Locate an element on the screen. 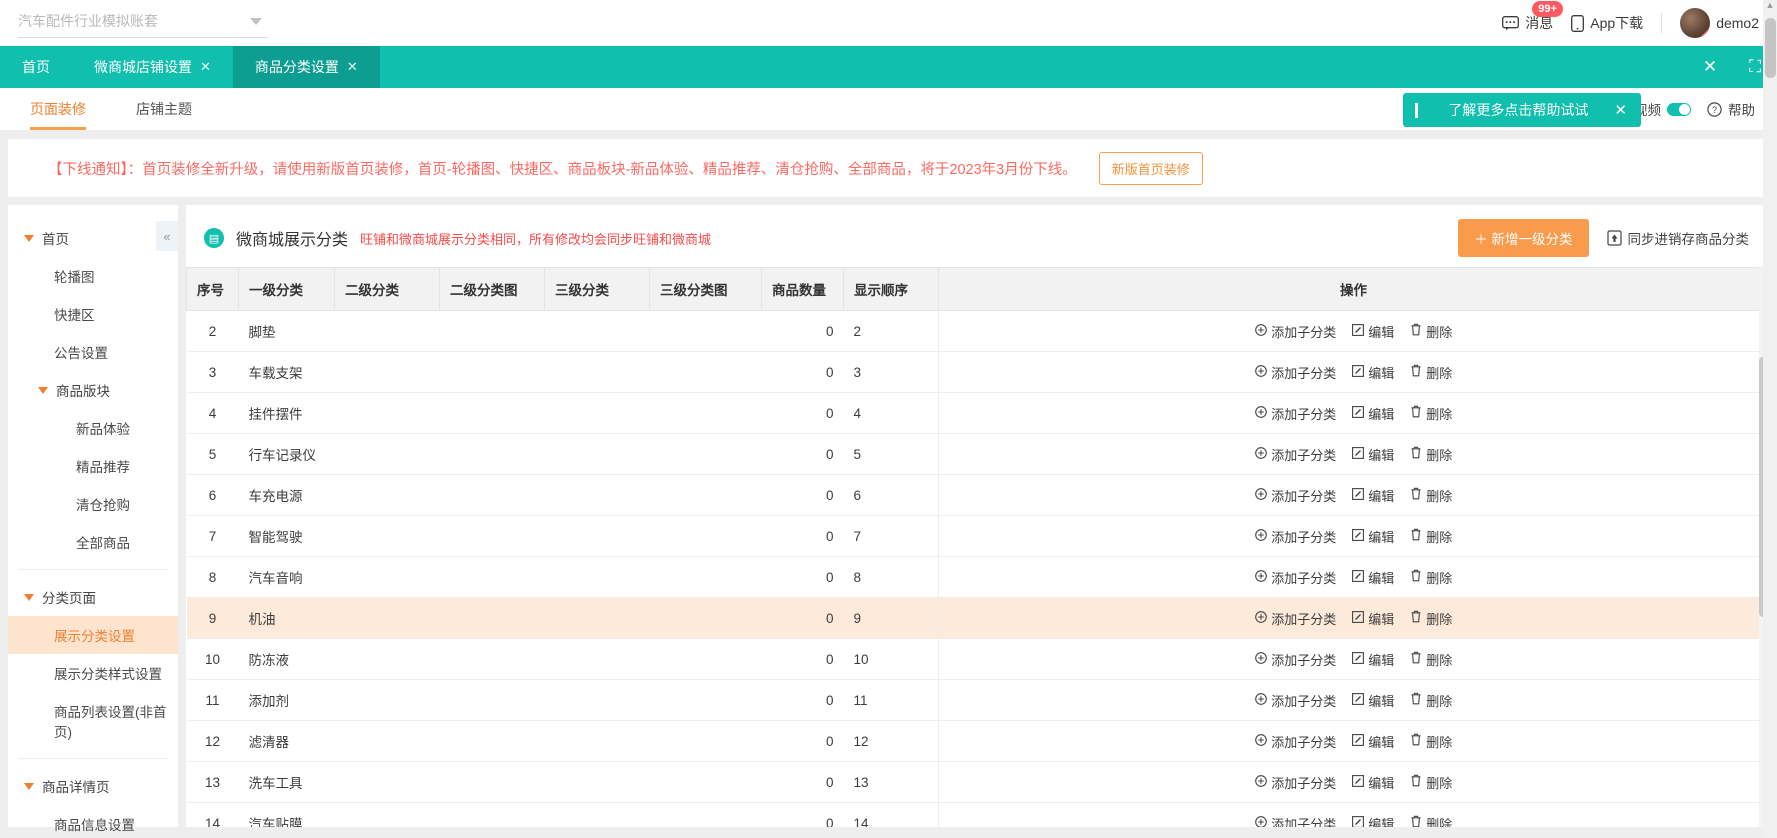 The height and width of the screenshot is (838, 1777). add-top-category-button: ＋ 新增一级分类 is located at coordinates (1523, 238).